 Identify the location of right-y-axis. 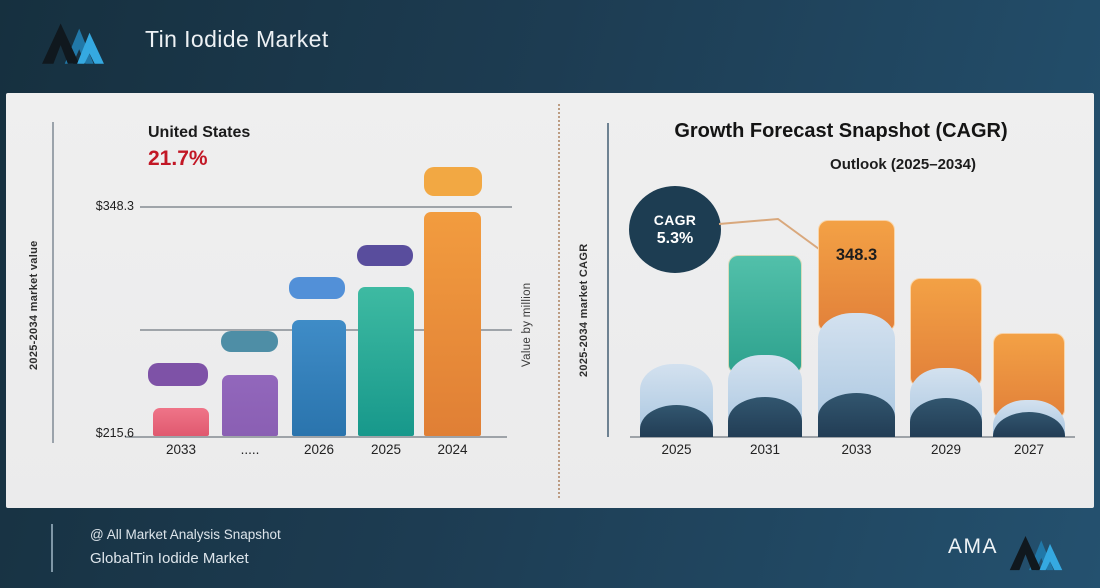
(608, 280).